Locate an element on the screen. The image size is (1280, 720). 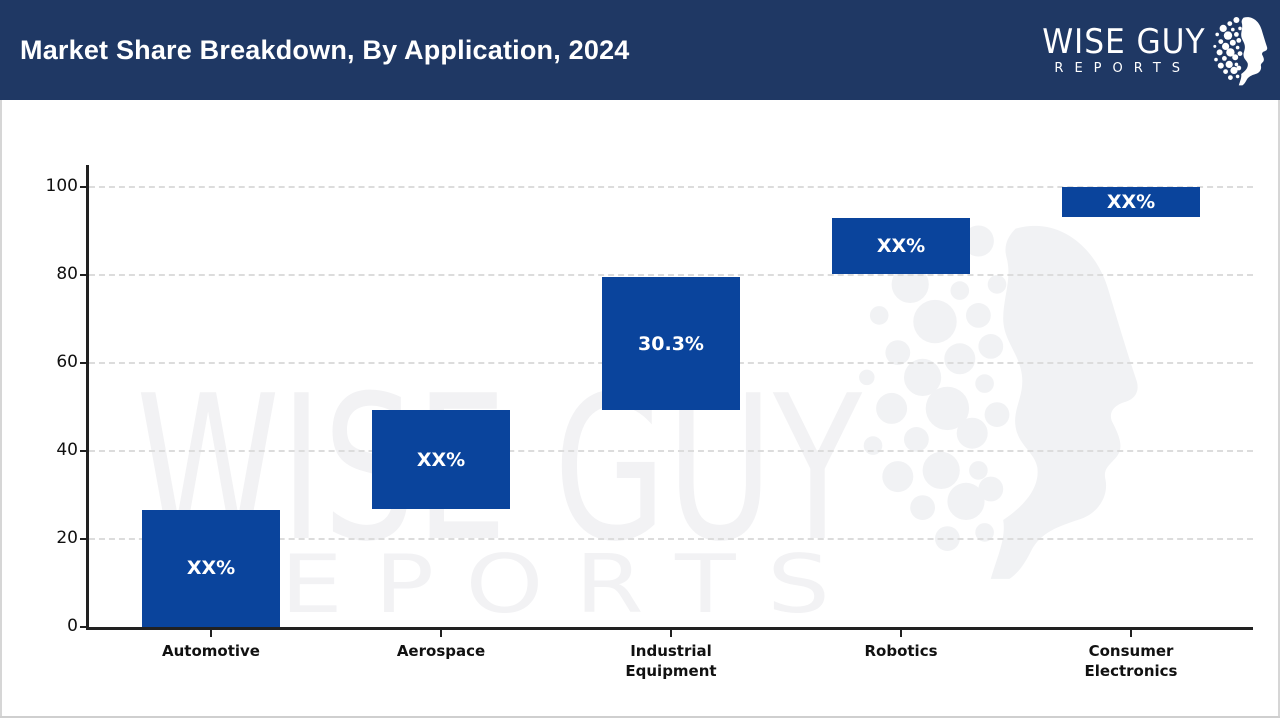
bar-robotics: XX% is located at coordinates (901, 246).